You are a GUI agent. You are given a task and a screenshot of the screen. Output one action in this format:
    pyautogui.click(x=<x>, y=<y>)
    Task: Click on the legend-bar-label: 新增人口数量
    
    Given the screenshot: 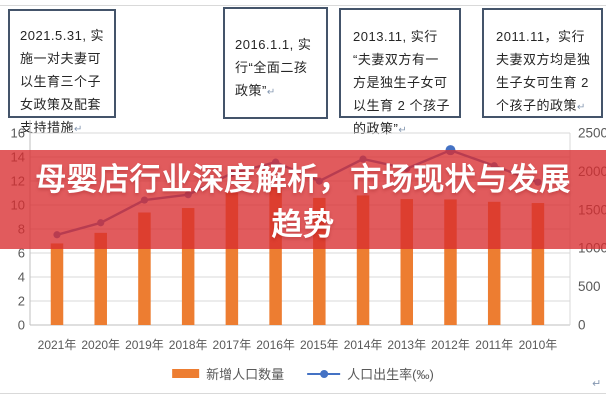 What is the action you would take?
    pyautogui.click(x=245, y=374)
    